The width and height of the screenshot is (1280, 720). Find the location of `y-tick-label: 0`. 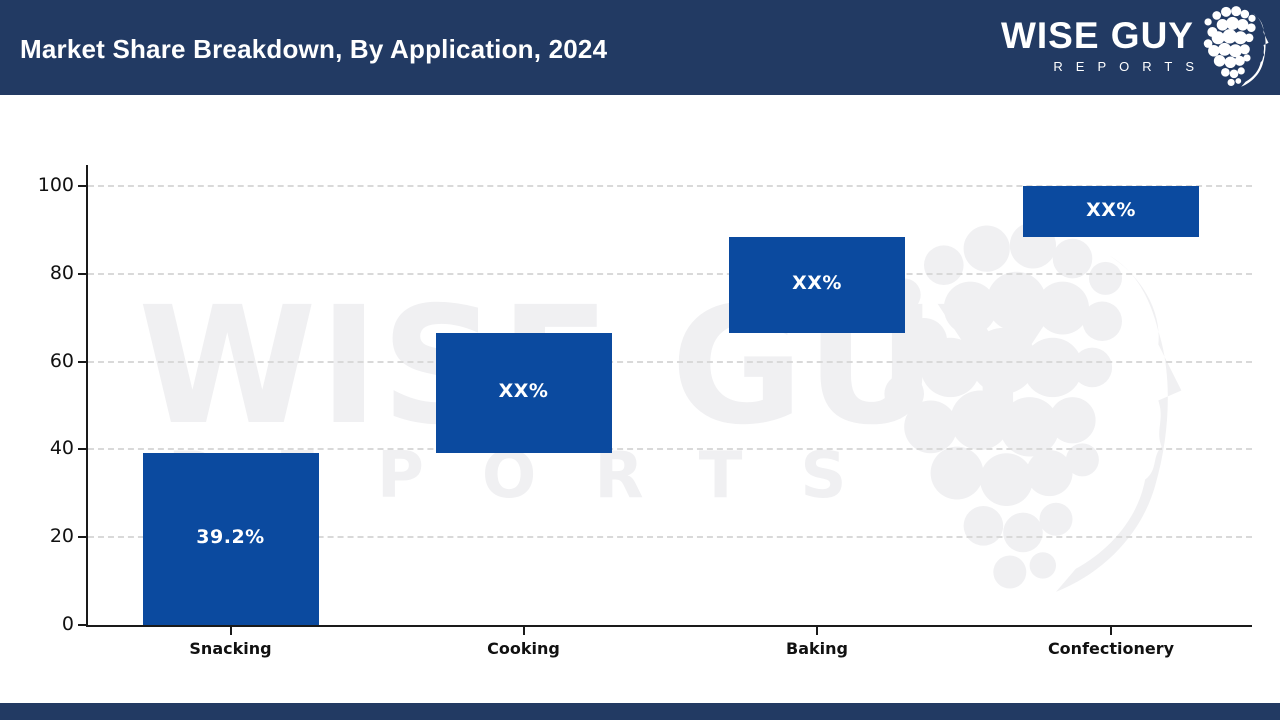

y-tick-label: 0 is located at coordinates (67, 624).